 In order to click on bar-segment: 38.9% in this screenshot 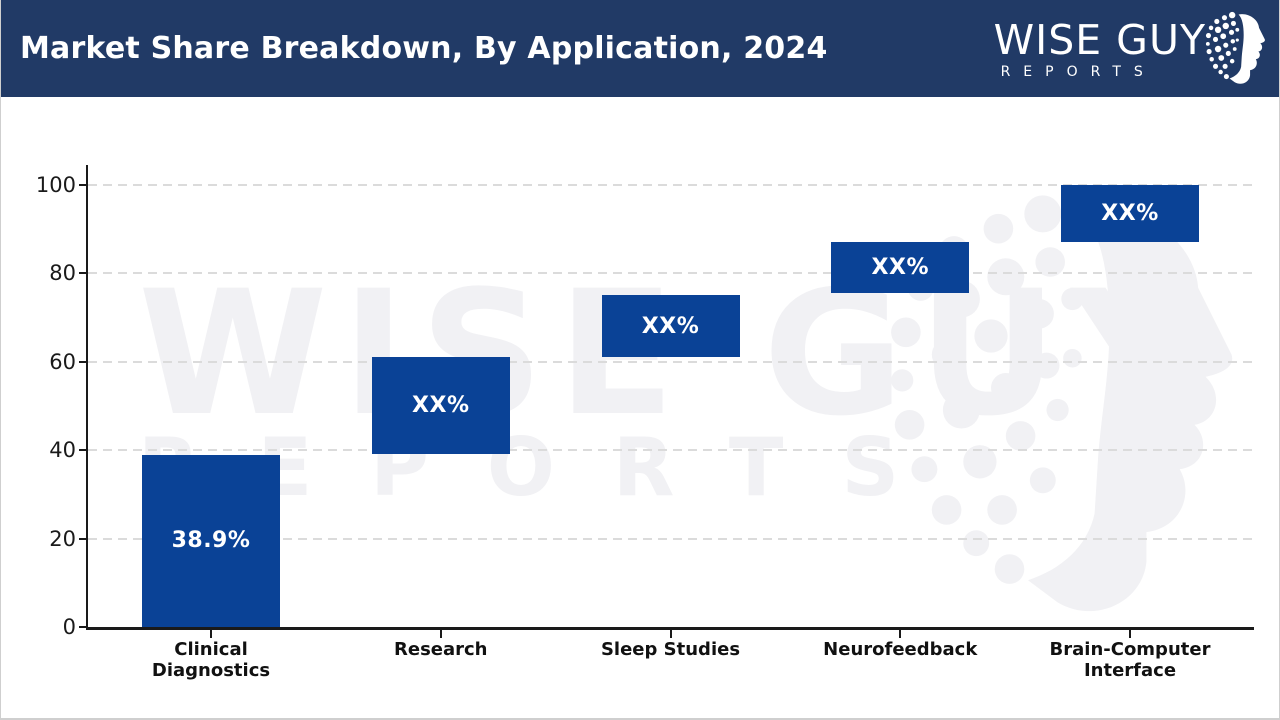, I will do `click(211, 540)`.